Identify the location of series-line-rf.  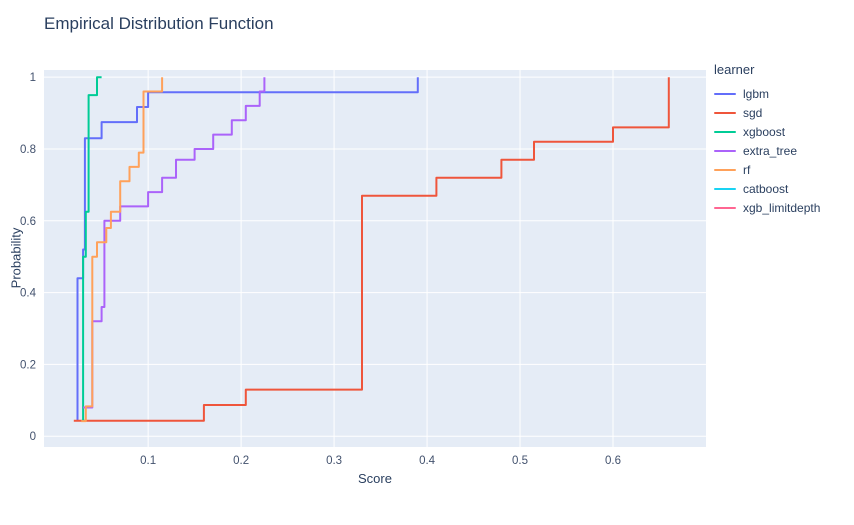
(122, 250).